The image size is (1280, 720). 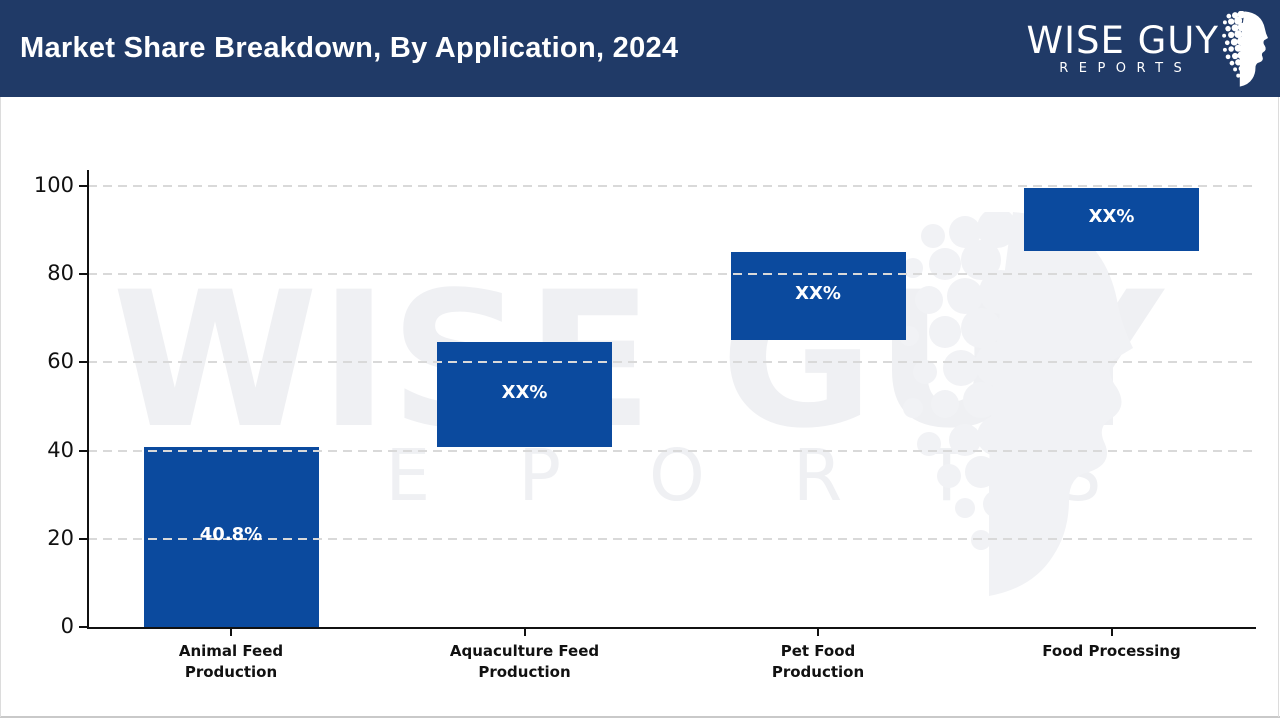 I want to click on brand-logo-text: WISE GUY REPORTS, so click(x=1122, y=47).